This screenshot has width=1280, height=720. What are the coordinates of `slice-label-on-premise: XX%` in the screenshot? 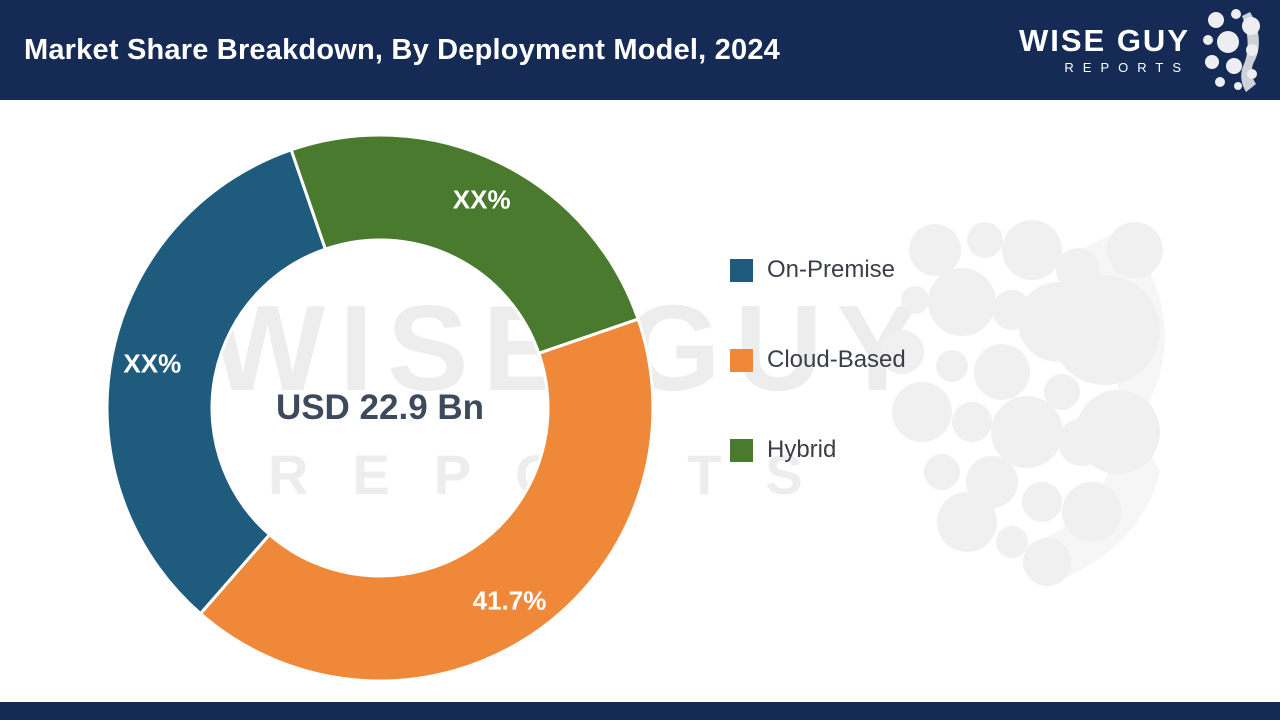 It's located at (152, 363).